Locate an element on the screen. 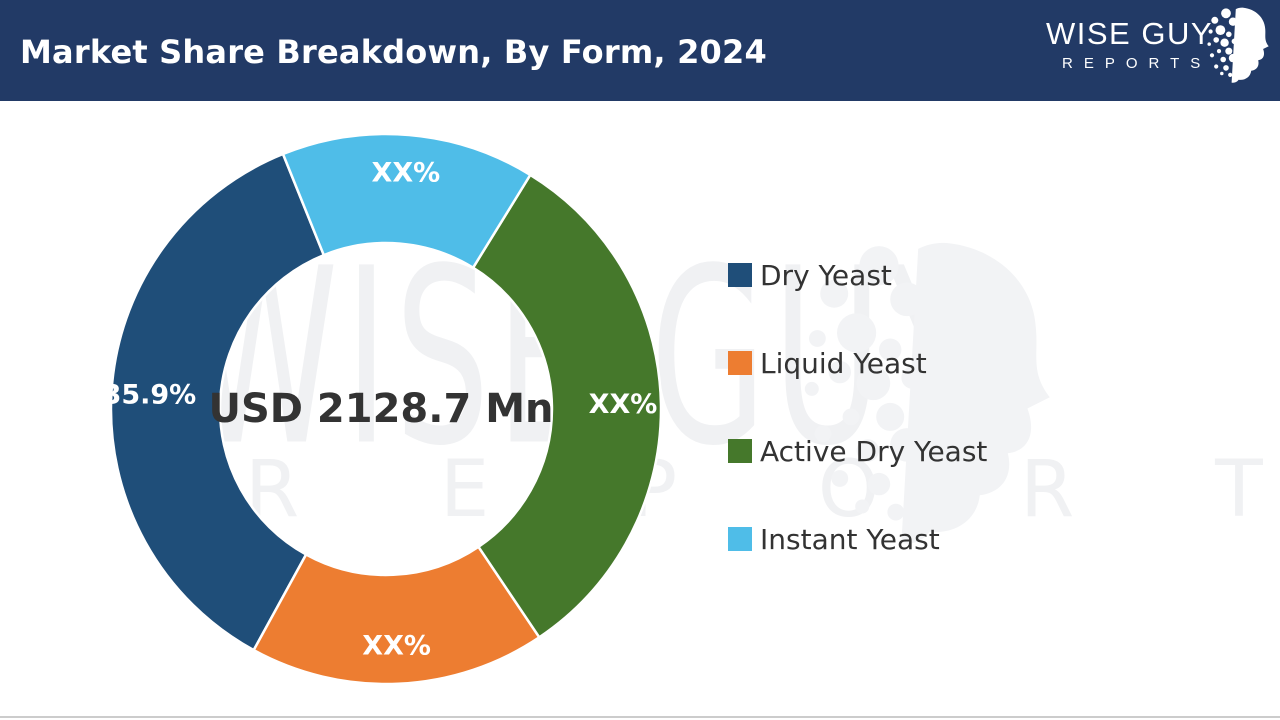 This screenshot has width=1280, height=720. page-title: Market Share Breakdown, By Form, 2024 is located at coordinates (393, 52).